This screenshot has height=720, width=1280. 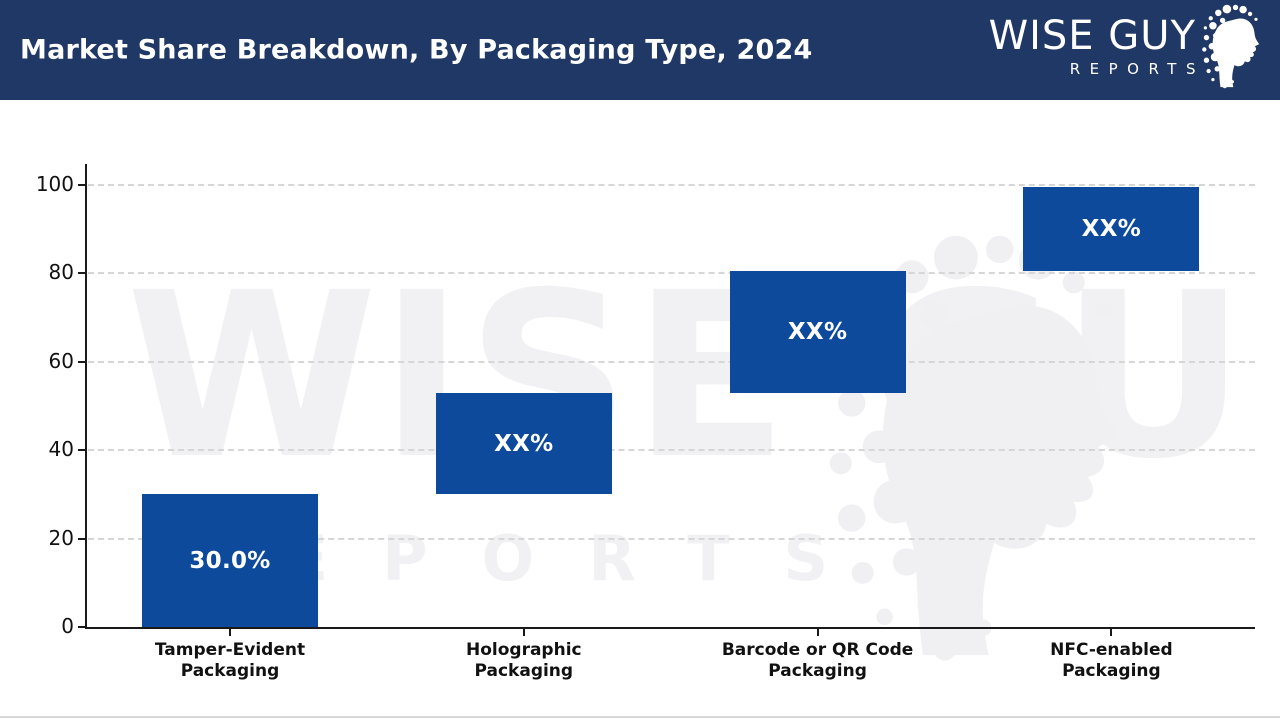 I want to click on logo-reports-label: REPORTS, so click(x=1137, y=69).